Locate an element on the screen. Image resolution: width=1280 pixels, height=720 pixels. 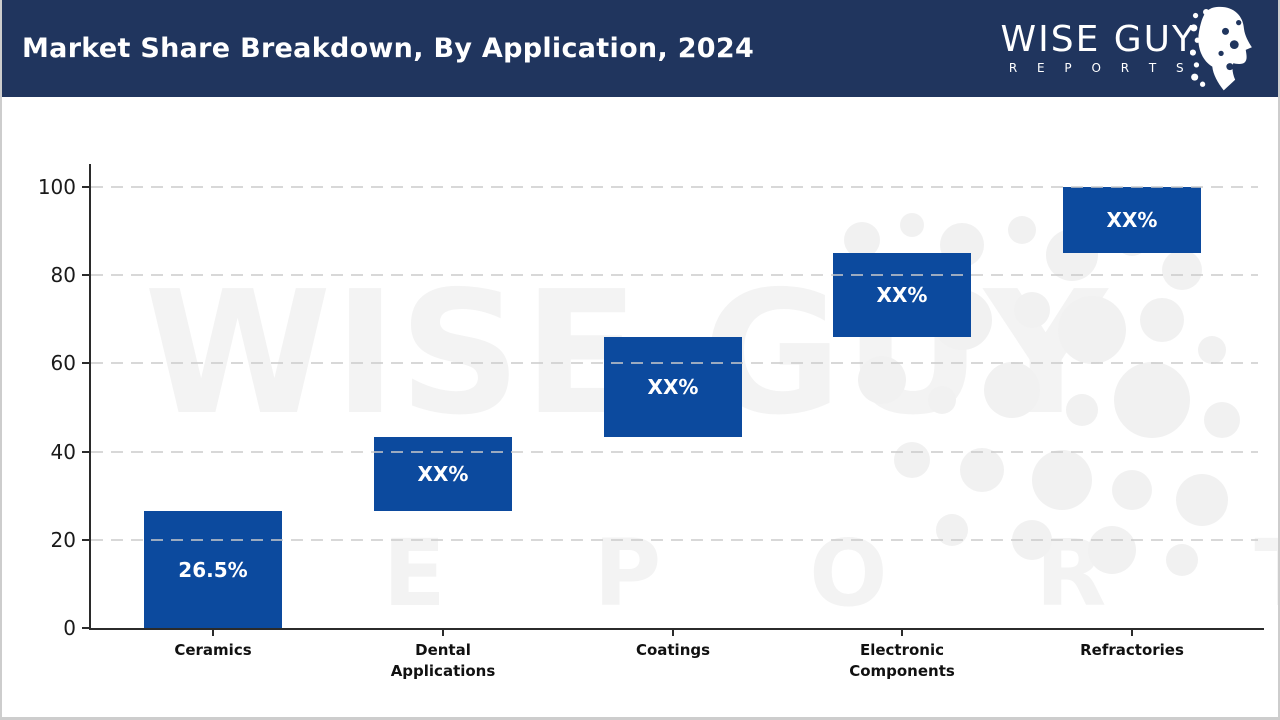
x-tick-label-electronic-components: Electronic Components is located at coordinates (902, 660).